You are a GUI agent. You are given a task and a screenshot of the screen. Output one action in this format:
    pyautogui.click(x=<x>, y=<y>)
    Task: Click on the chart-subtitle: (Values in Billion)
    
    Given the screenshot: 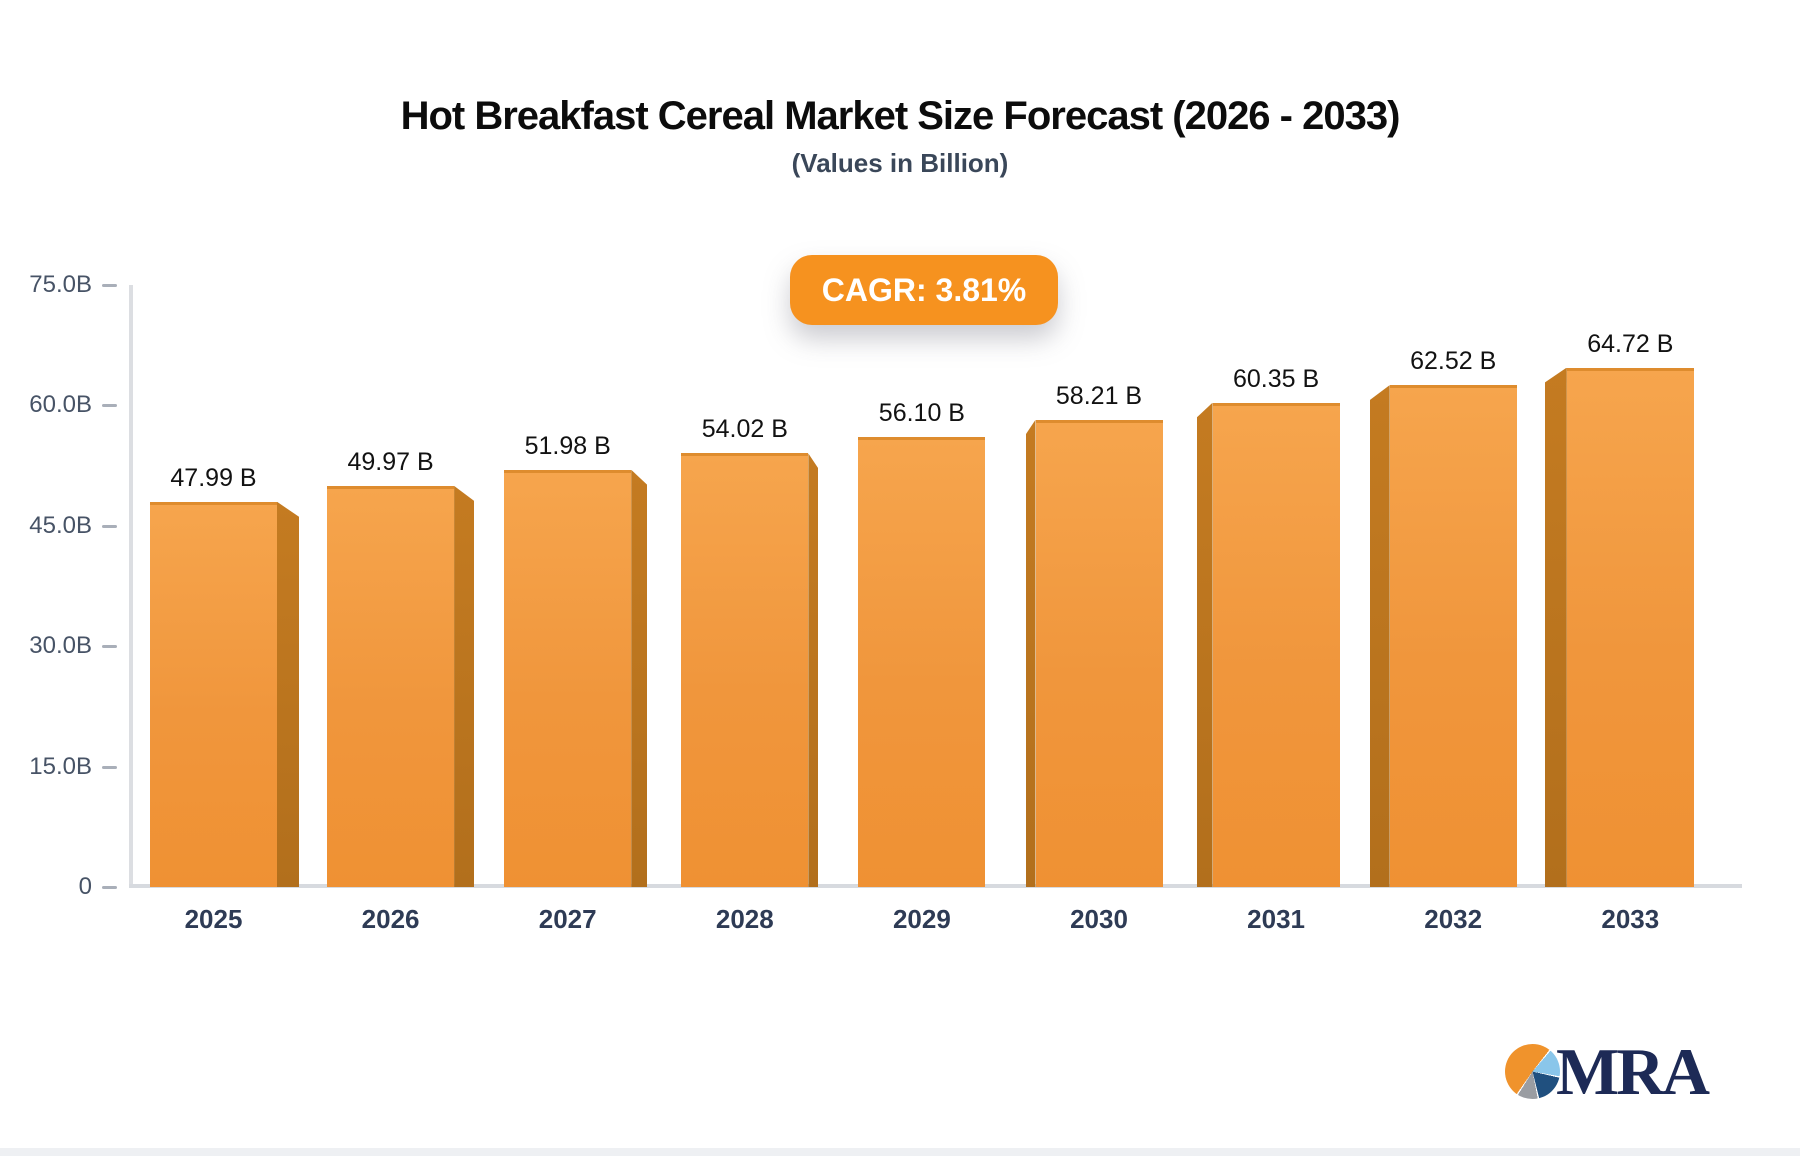 What is the action you would take?
    pyautogui.click(x=900, y=163)
    